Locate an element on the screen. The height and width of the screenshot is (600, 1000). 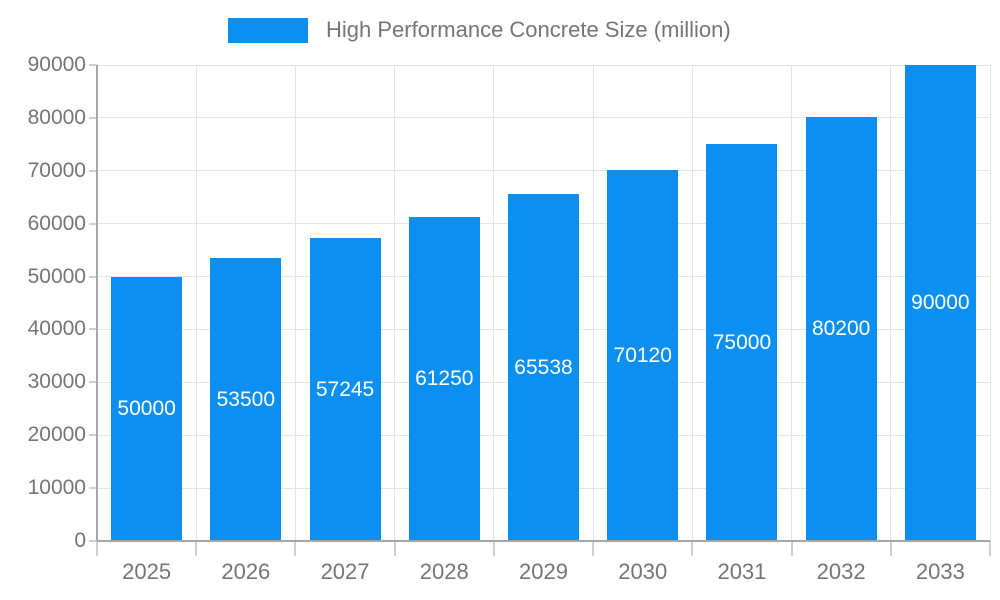
y-axis-label: 20000 is located at coordinates (56, 435).